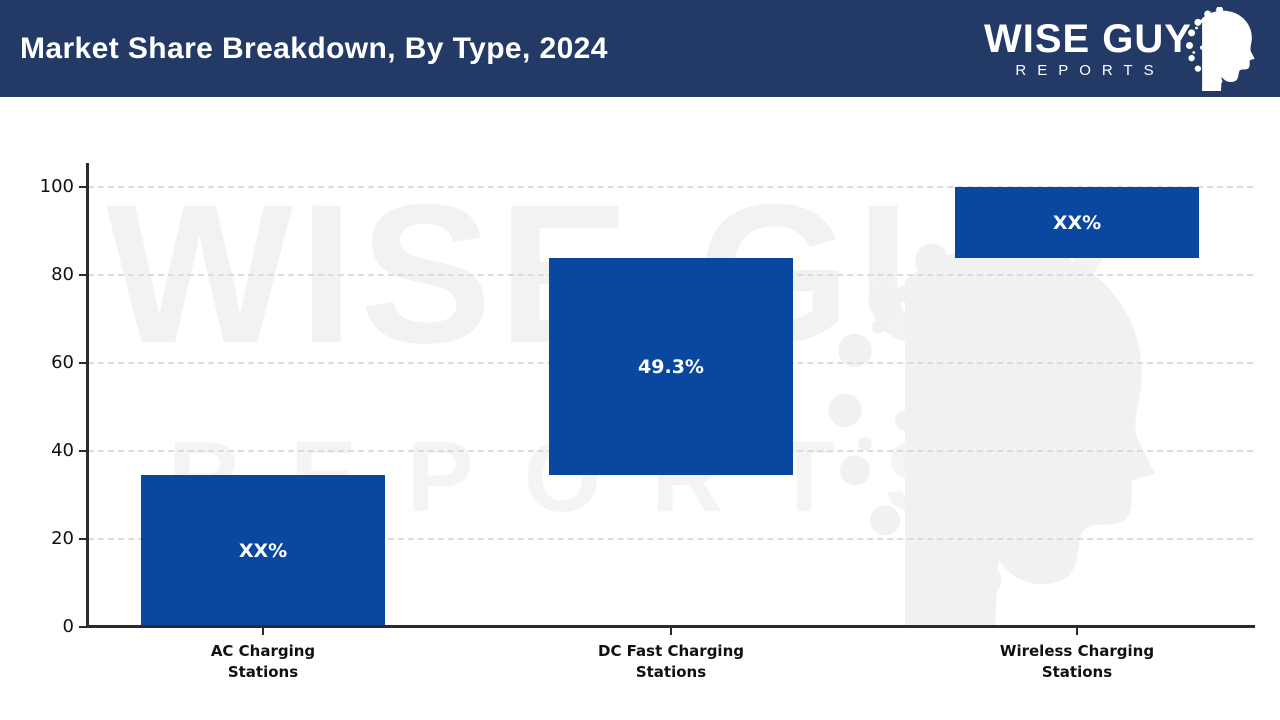 This screenshot has width=1280, height=720. Describe the element at coordinates (1077, 661) in the screenshot. I see `x-axis-category-label: Wireless Charging Stations` at that location.